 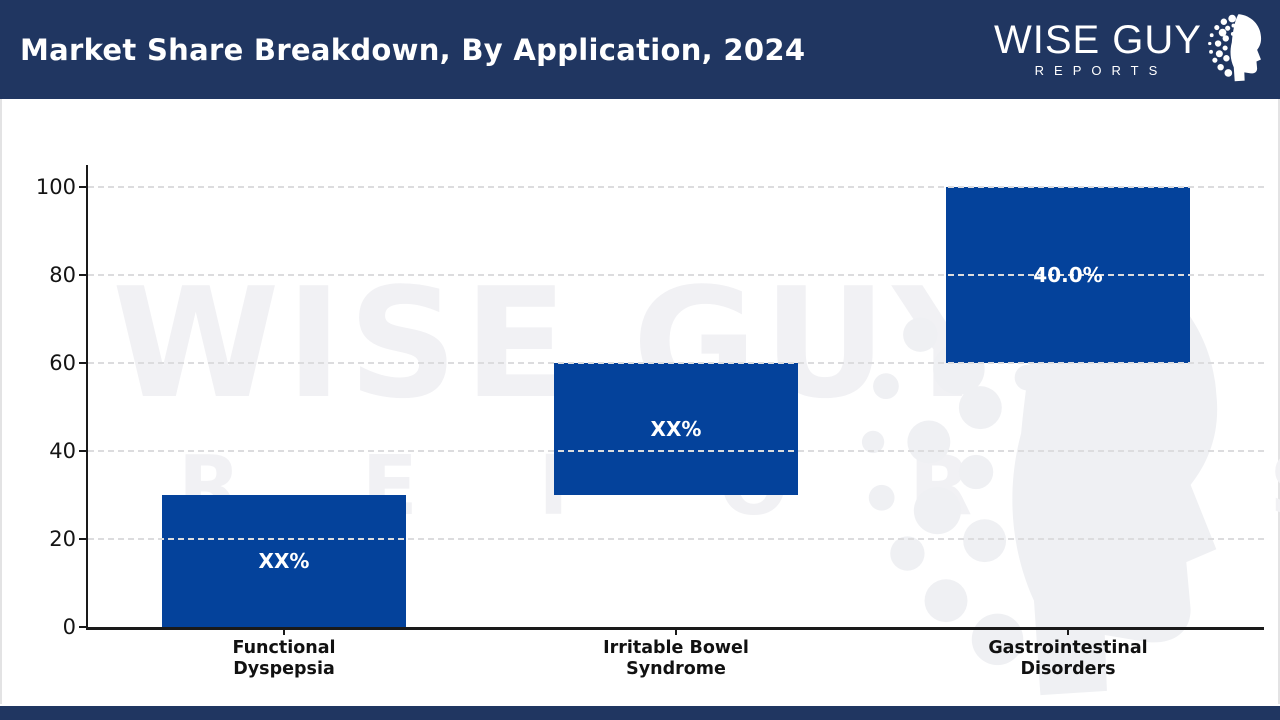 I want to click on y-tick-label-60: 60, so click(x=62, y=363).